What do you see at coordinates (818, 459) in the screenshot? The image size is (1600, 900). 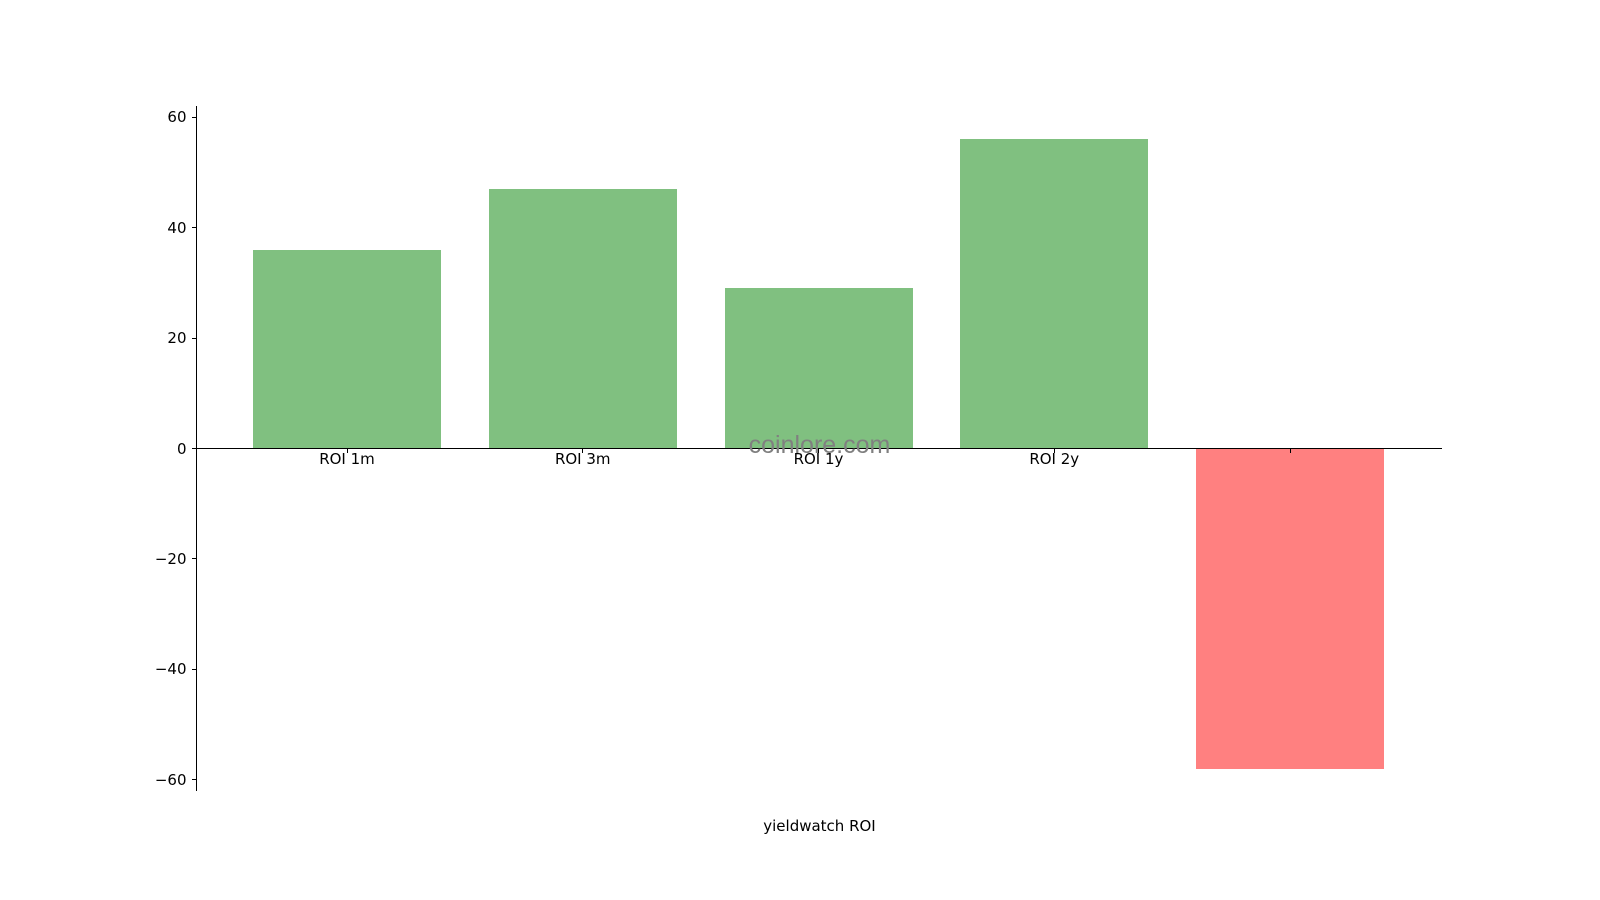 I see `x-tick-label: ROI 1y` at bounding box center [818, 459].